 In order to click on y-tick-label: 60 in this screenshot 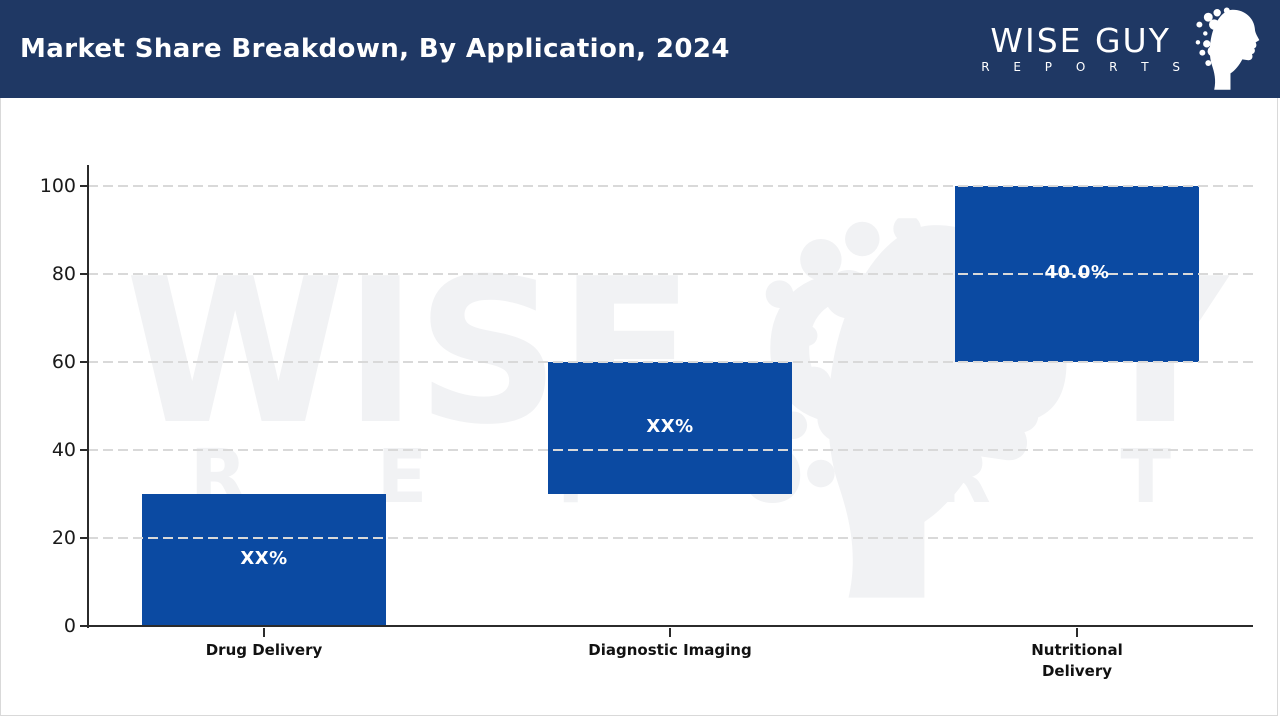, I will do `click(63, 362)`.